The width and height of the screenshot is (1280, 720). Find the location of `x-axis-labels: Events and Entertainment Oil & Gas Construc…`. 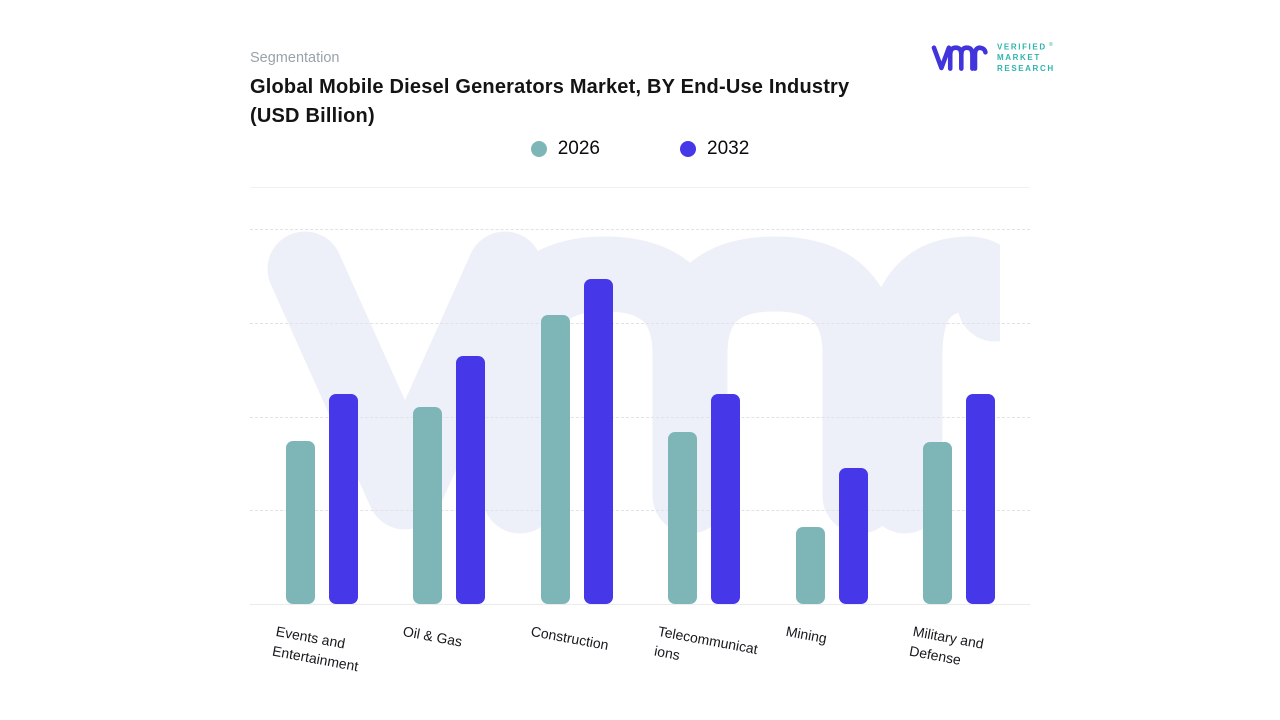

x-axis-labels: Events and Entertainment Oil & Gas Construc… is located at coordinates (650, 668).